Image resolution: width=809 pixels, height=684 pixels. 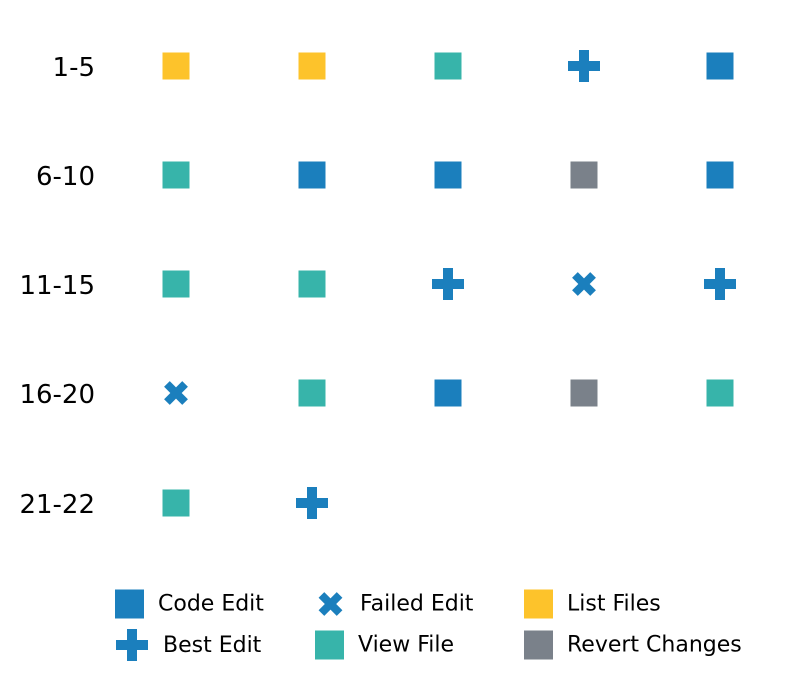 What do you see at coordinates (614, 604) in the screenshot?
I see `legend-label: List Files` at bounding box center [614, 604].